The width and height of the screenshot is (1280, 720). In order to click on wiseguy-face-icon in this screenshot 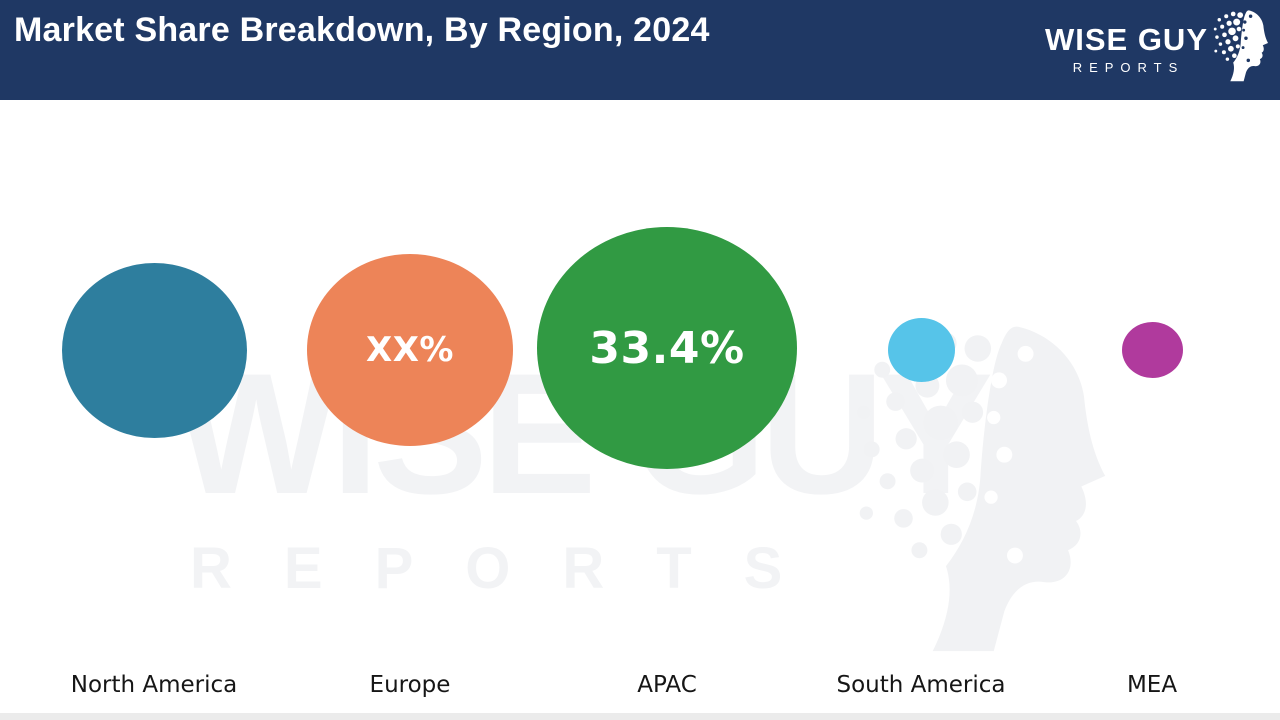, I will do `click(1240, 46)`.